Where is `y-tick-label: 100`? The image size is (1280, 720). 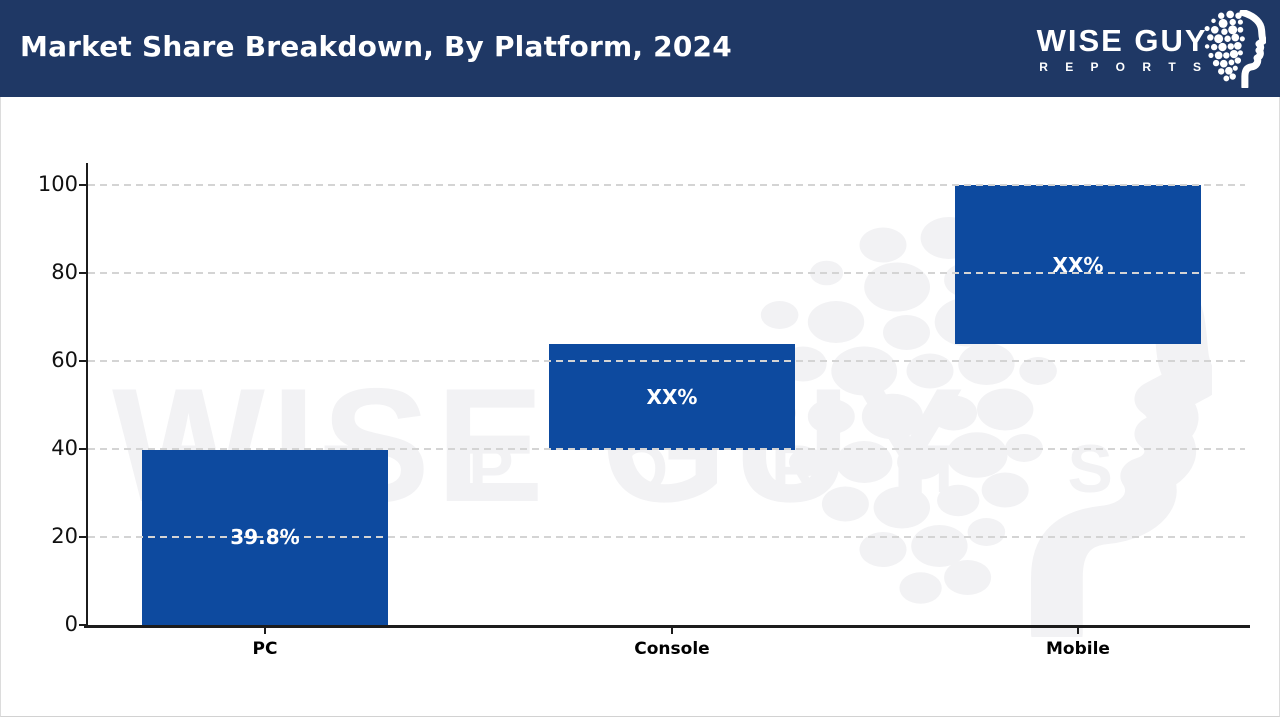 y-tick-label: 100 is located at coordinates (57, 184).